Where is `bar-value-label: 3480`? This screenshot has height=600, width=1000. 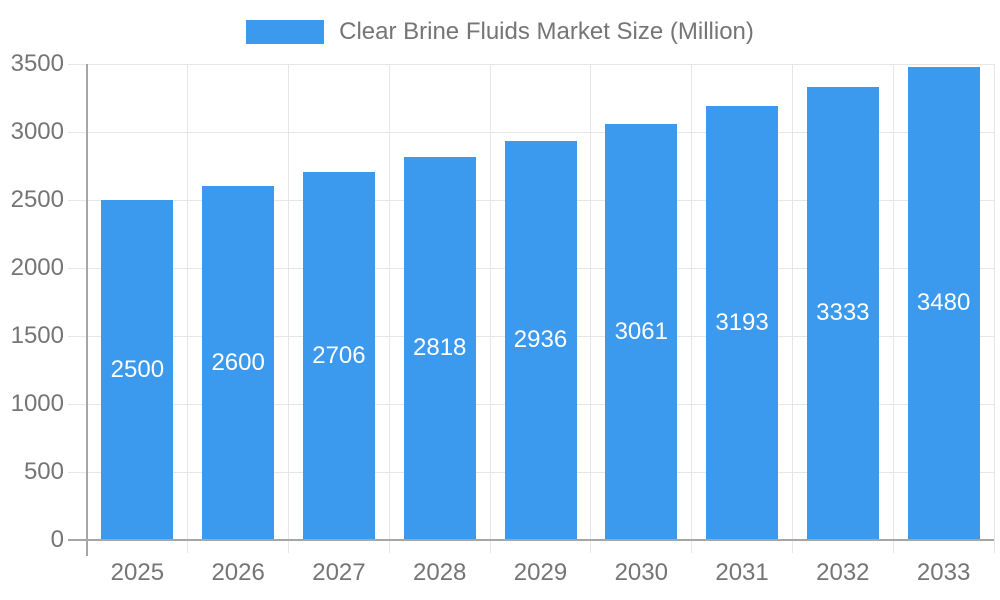
bar-value-label: 3480 is located at coordinates (943, 303).